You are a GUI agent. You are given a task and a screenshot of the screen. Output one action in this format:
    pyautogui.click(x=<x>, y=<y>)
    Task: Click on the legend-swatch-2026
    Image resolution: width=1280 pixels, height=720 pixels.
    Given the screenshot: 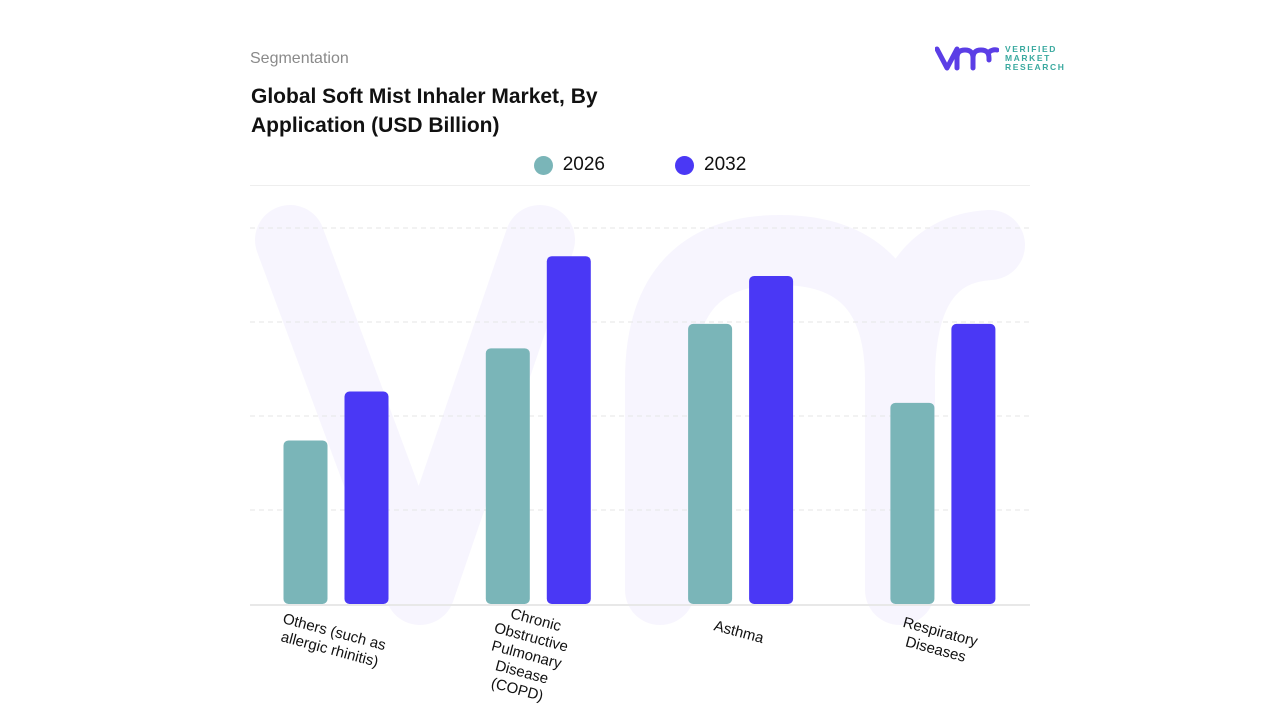 What is the action you would take?
    pyautogui.click(x=543, y=165)
    